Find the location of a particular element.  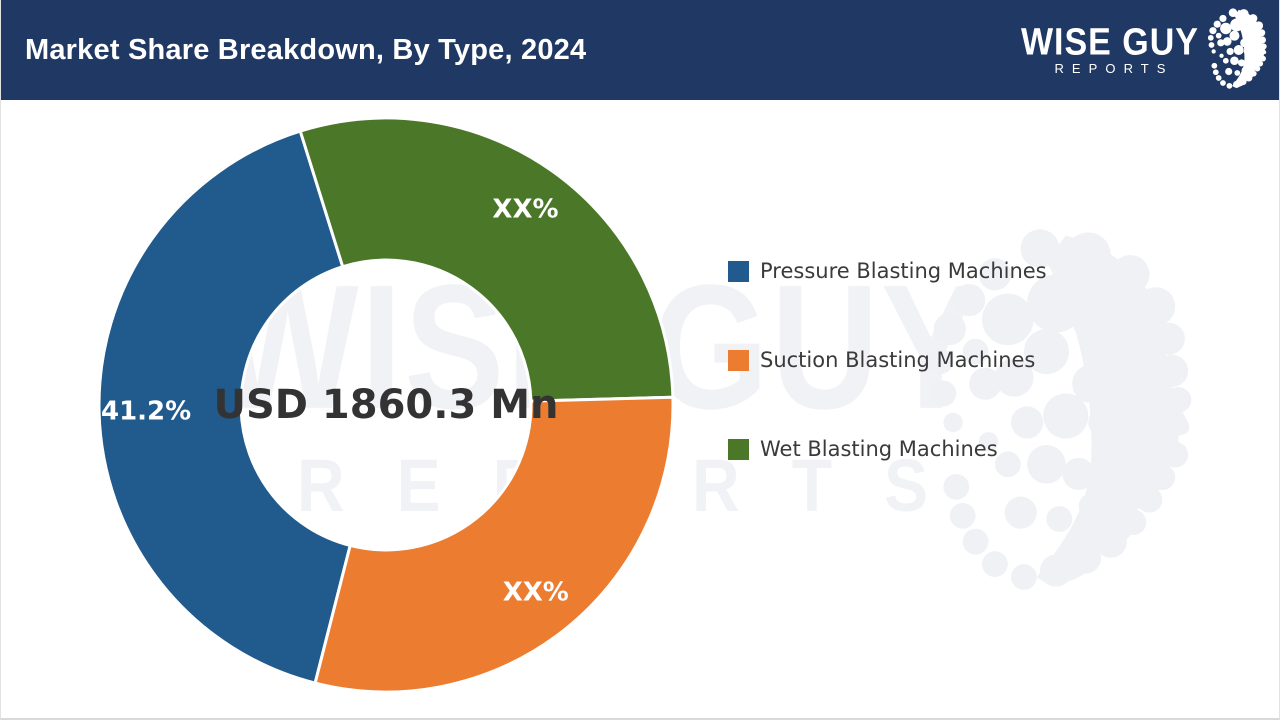

donut-slice-suction-blasting-machines is located at coordinates (494, 544).